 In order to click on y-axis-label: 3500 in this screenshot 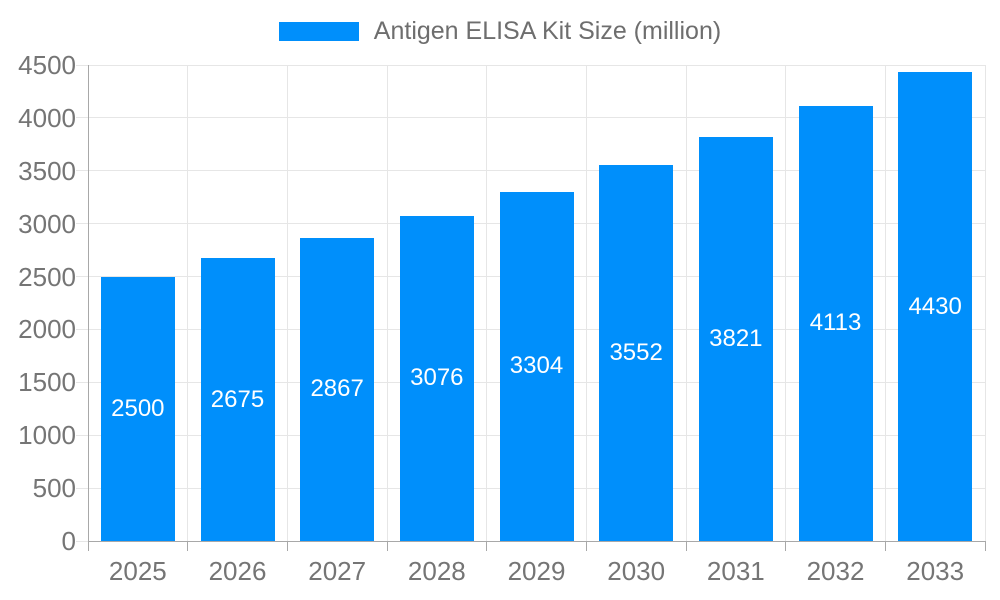, I will do `click(47, 170)`.